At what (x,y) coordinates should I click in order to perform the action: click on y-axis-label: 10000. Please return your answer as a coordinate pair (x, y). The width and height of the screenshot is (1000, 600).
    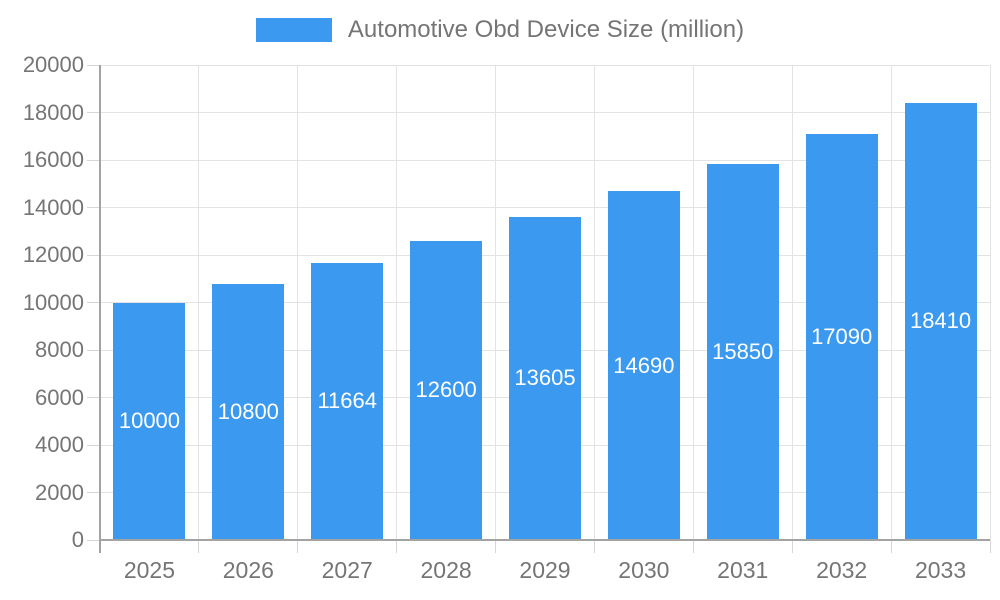
    Looking at the image, I should click on (53, 302).